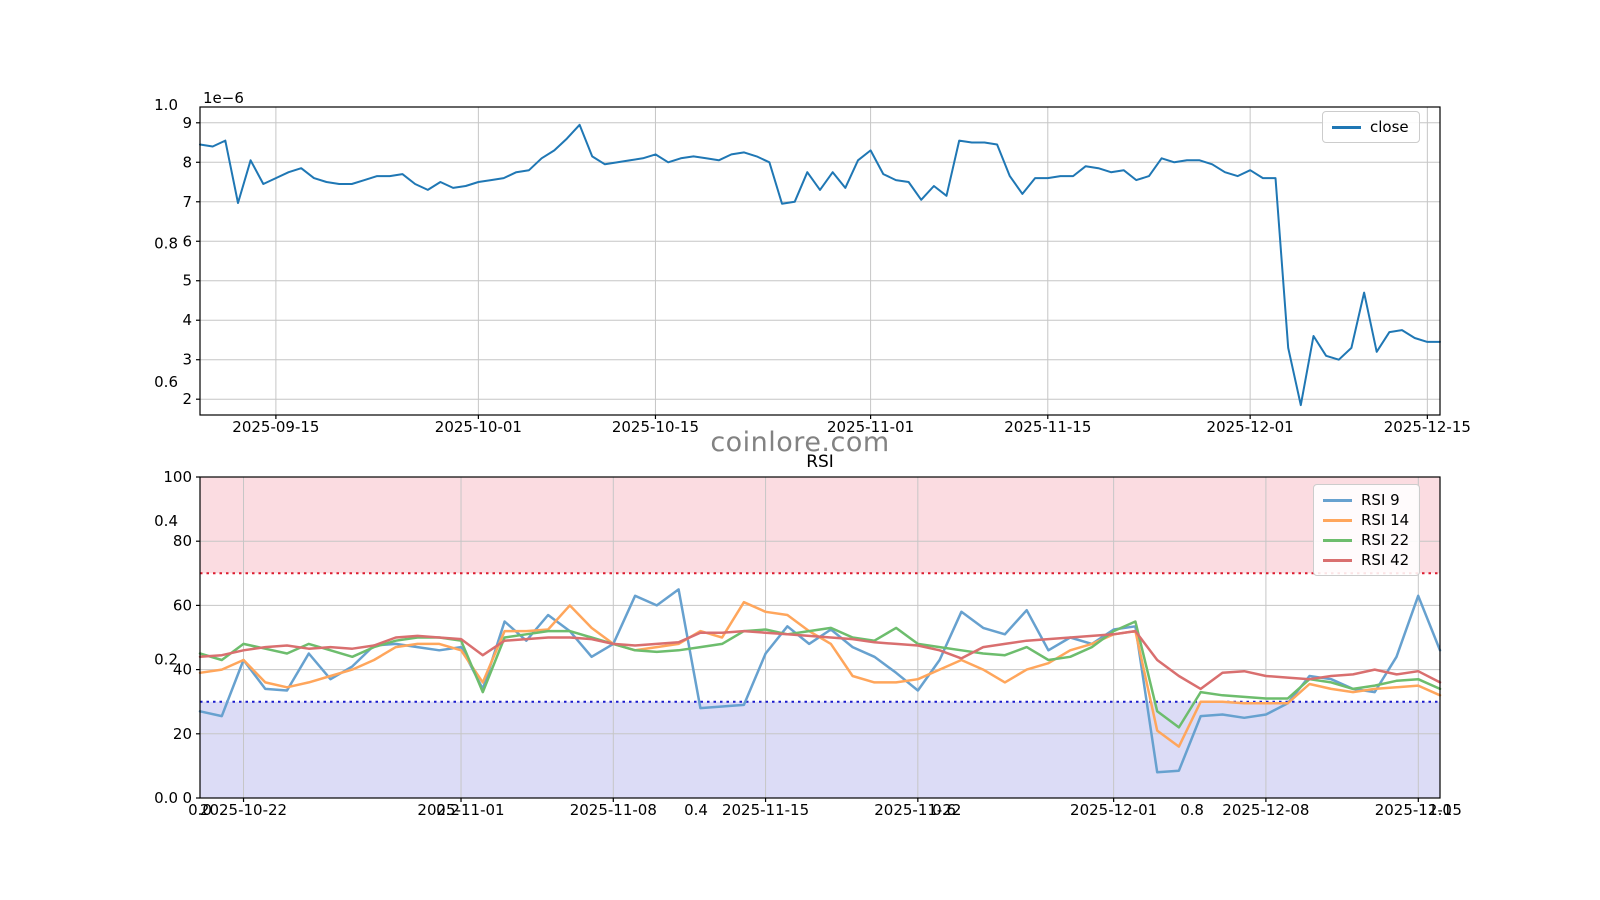  Describe the element at coordinates (187, 162) in the screenshot. I see `y-tick-label: 8` at that location.